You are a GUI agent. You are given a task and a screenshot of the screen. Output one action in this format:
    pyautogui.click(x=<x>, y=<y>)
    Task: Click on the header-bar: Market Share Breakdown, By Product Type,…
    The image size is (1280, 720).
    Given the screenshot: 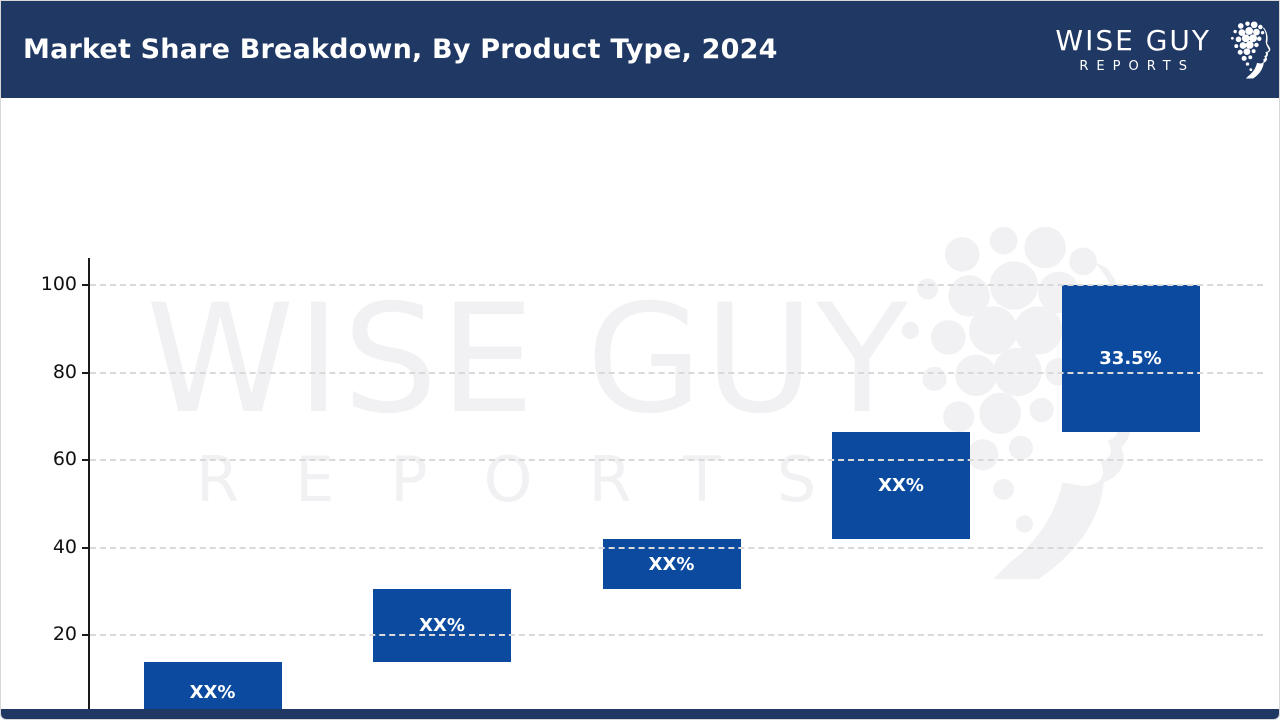 What is the action you would take?
    pyautogui.click(x=640, y=49)
    